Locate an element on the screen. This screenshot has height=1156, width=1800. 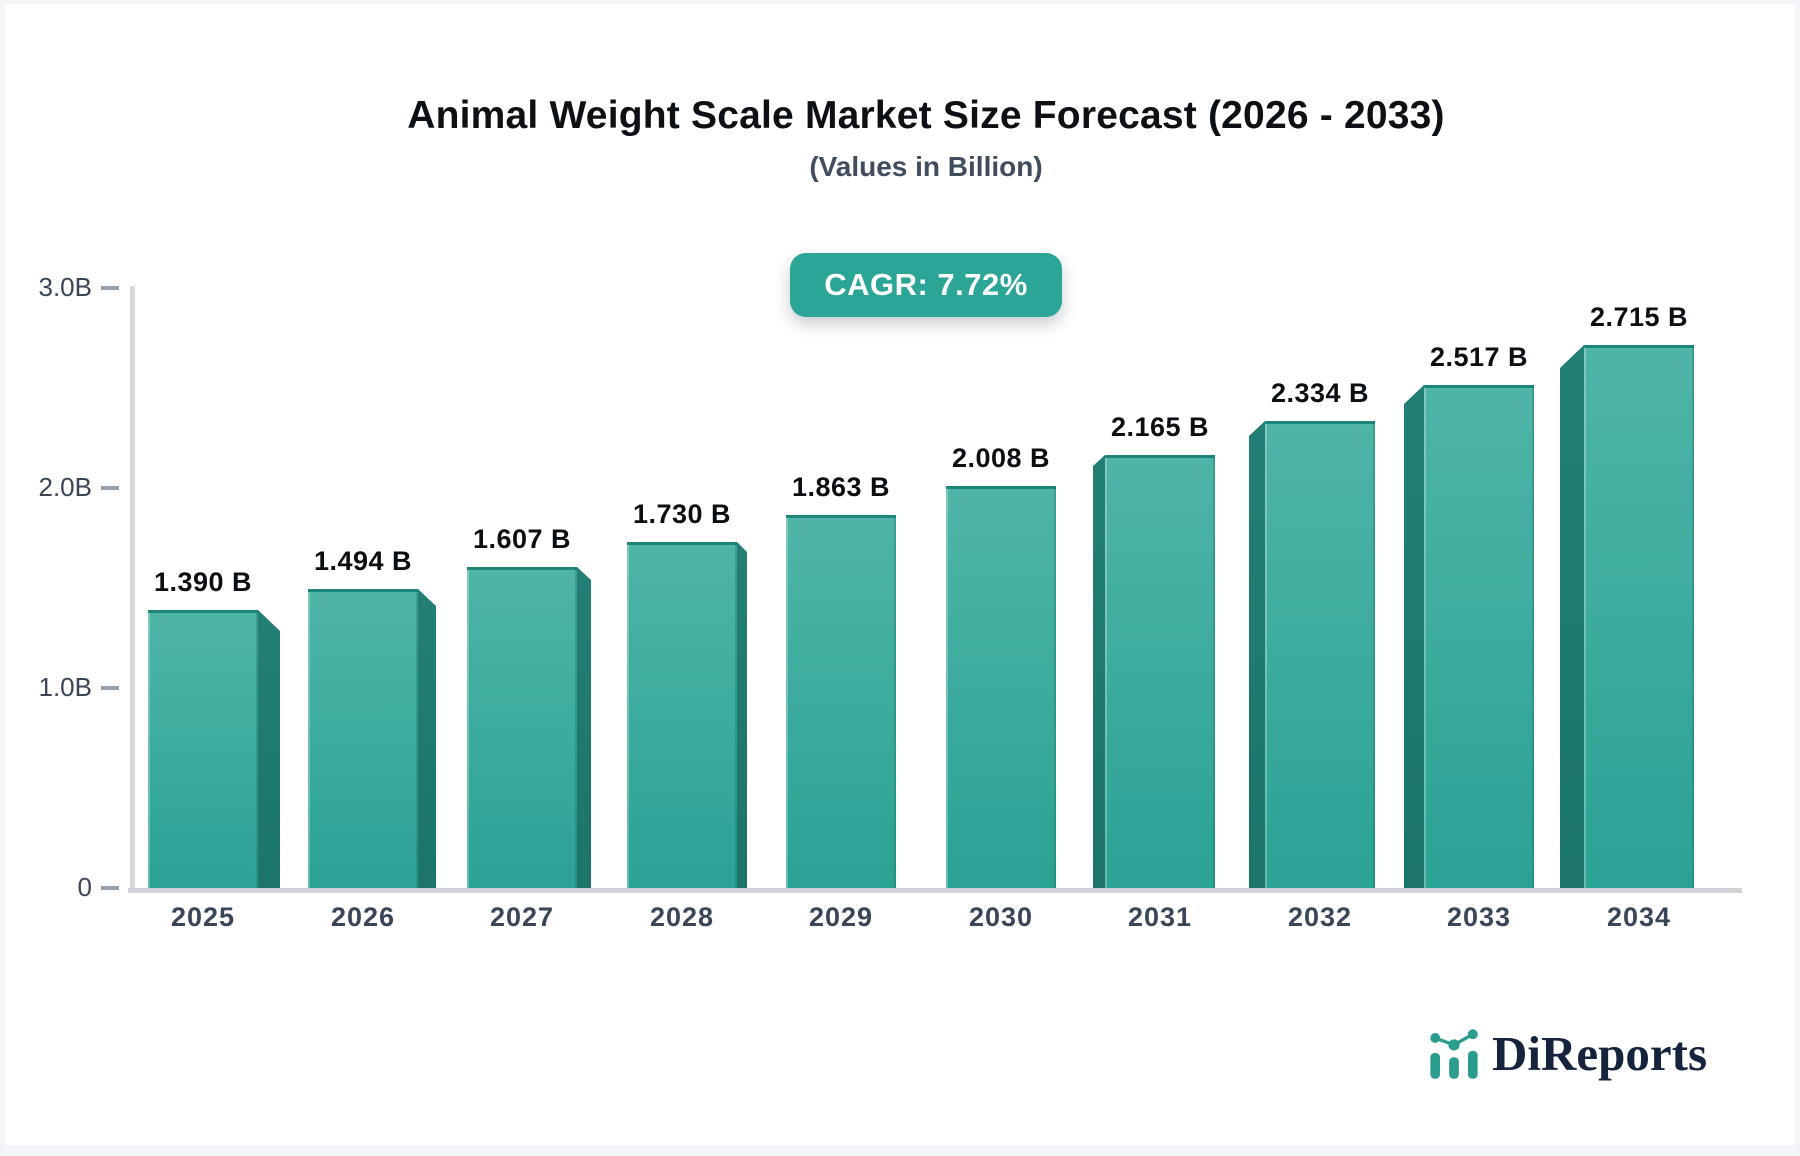
bar-value-label: 1.863 B is located at coordinates (841, 487).